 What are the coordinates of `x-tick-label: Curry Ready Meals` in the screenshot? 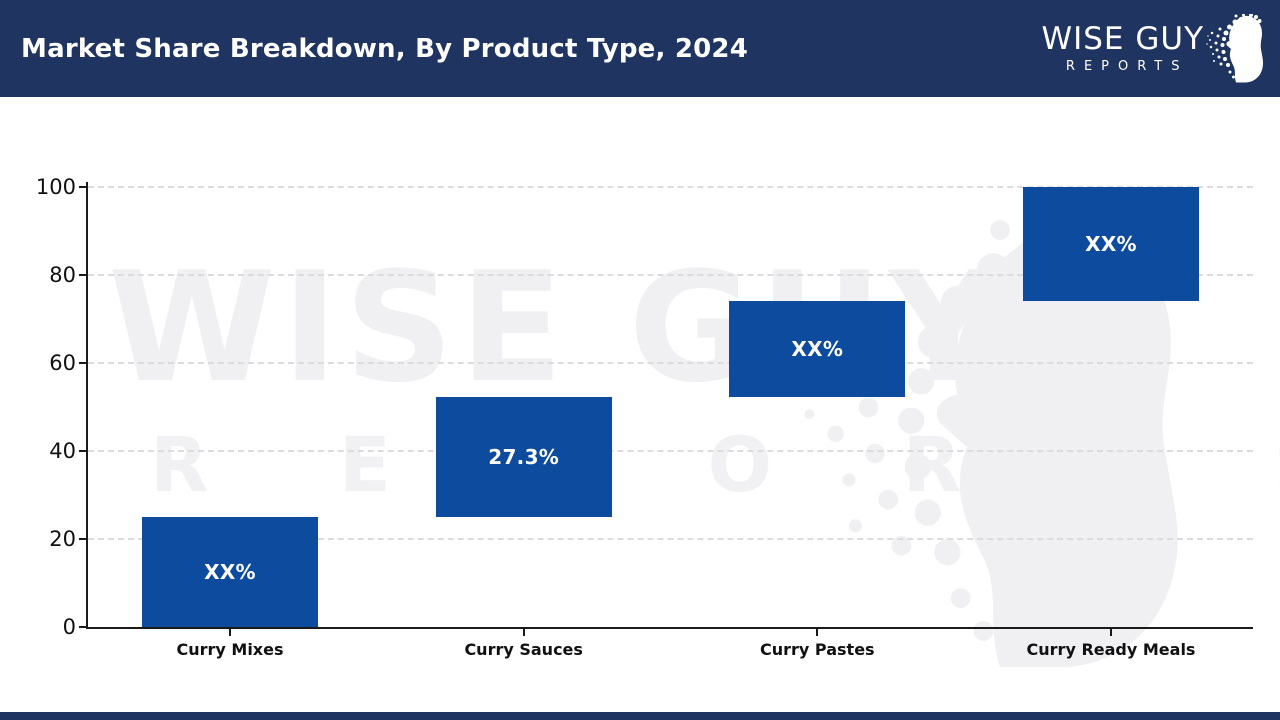 It's located at (1111, 649).